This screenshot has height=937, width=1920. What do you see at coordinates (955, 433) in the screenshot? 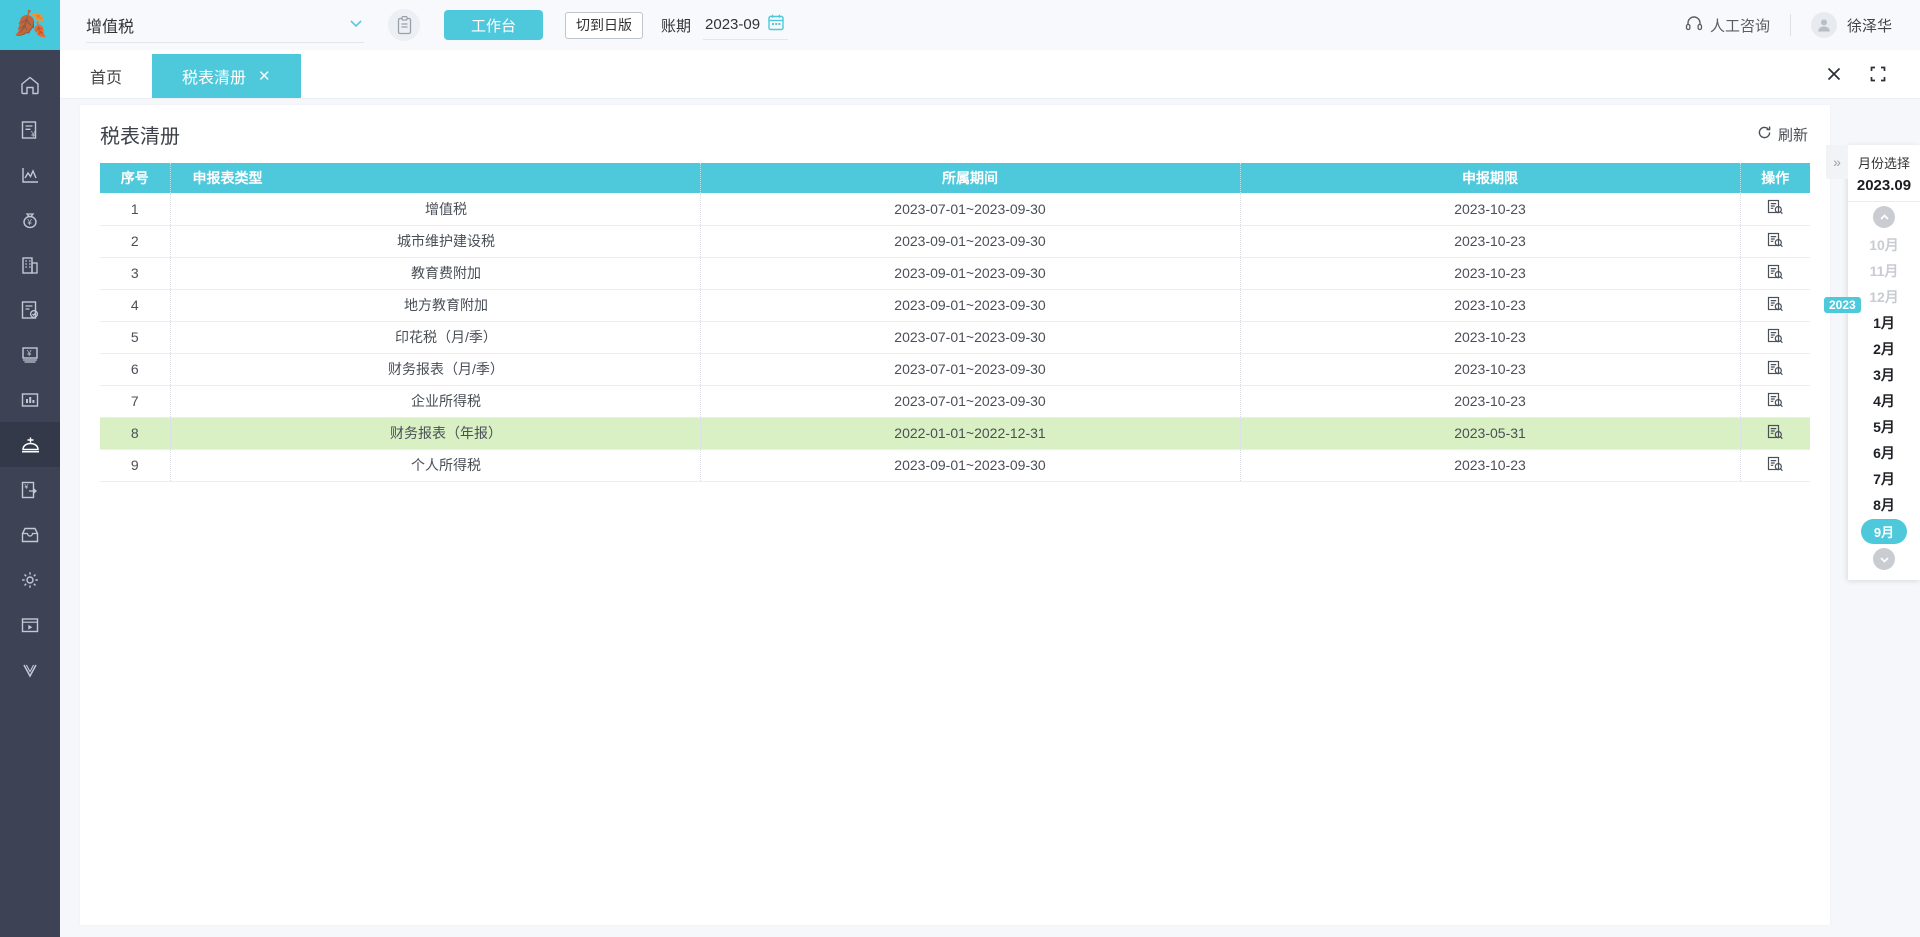
I see `table-row: 8 财务报表（年报） 2022-01-01~2022-12-31 2023-05-31` at bounding box center [955, 433].